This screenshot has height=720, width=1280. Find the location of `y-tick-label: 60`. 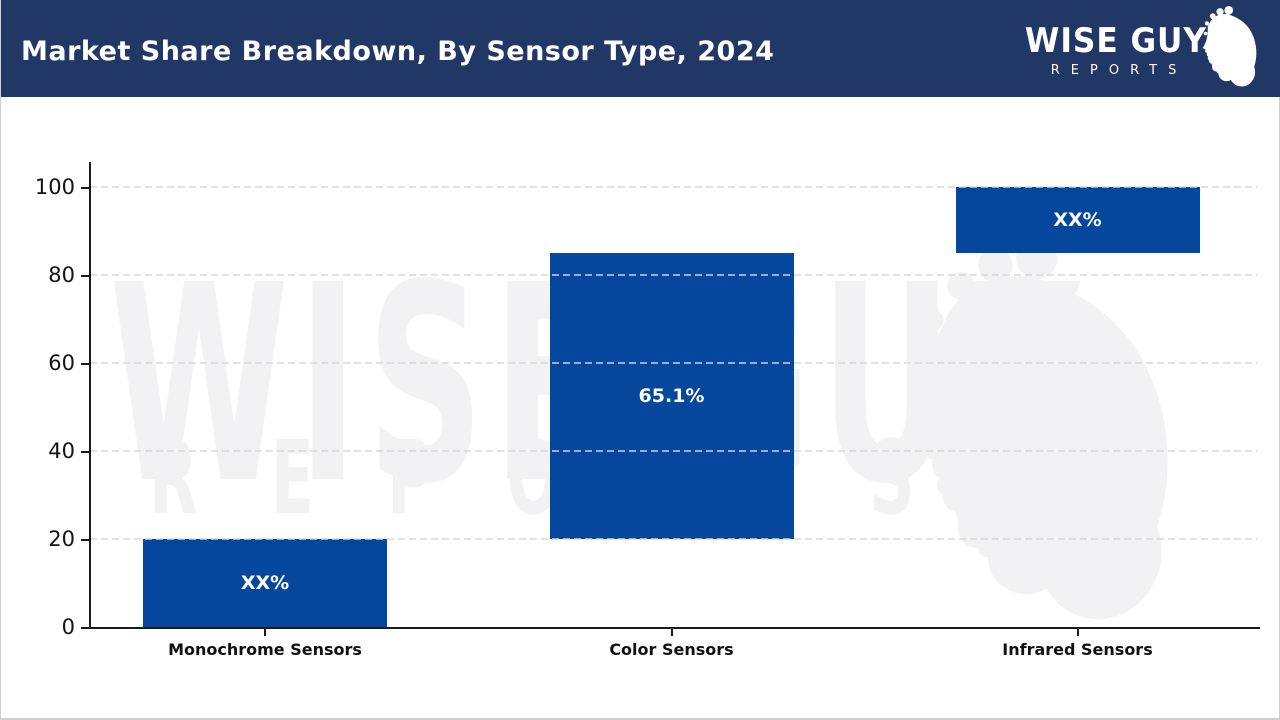

y-tick-label: 60 is located at coordinates (61, 363).